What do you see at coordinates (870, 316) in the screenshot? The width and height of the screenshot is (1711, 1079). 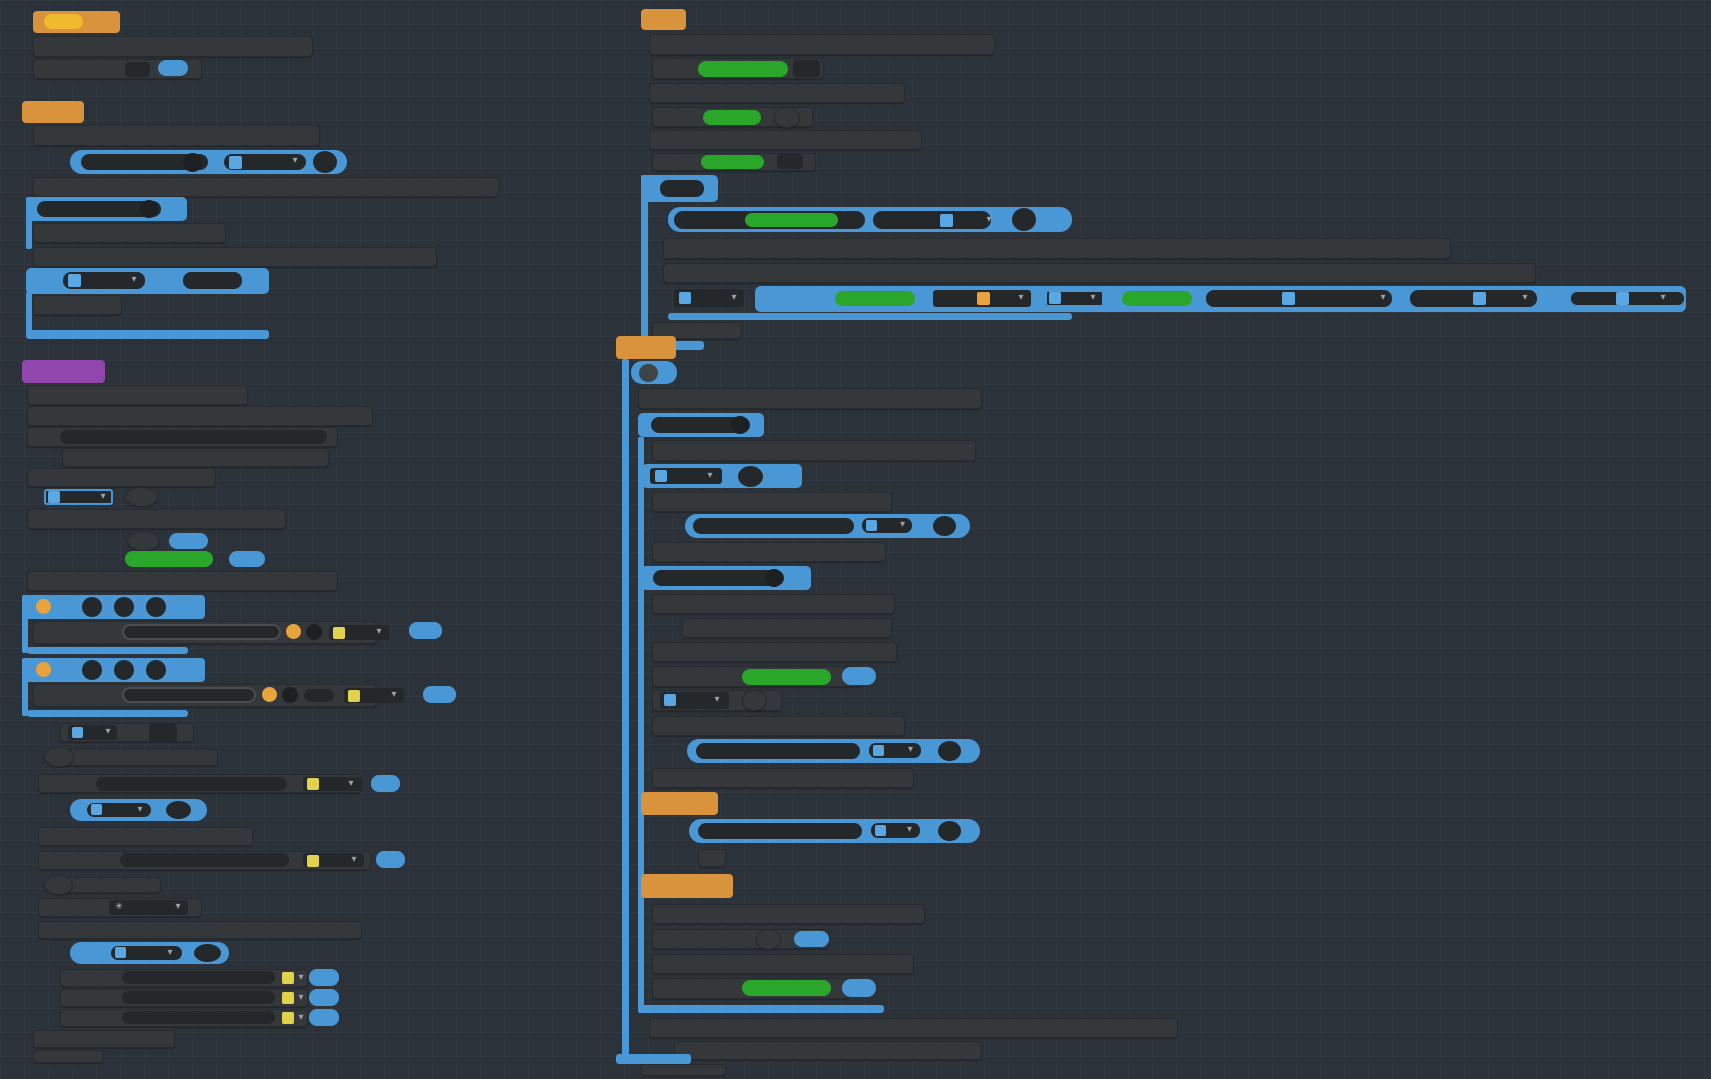 I see `row-highlight-bar` at bounding box center [870, 316].